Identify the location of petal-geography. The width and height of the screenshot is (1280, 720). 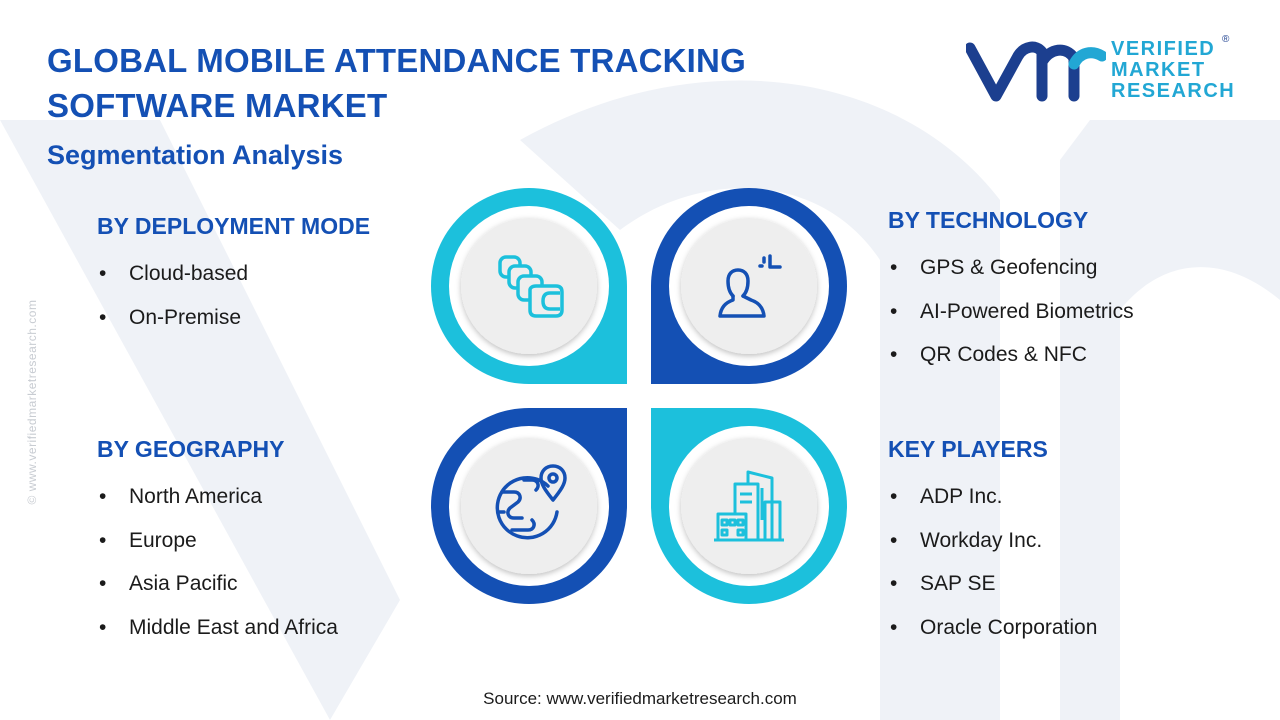
(529, 506).